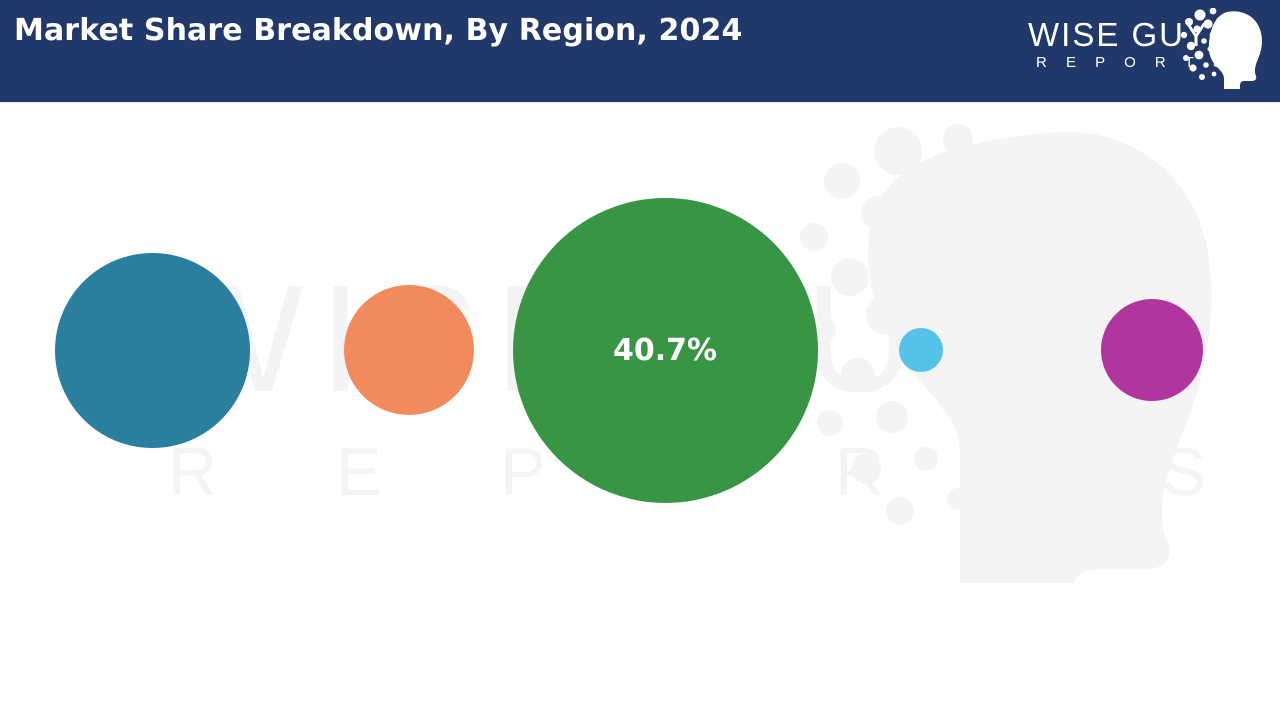  I want to click on brand-logo: WISE GUY R E P O R T S, so click(1141, 49).